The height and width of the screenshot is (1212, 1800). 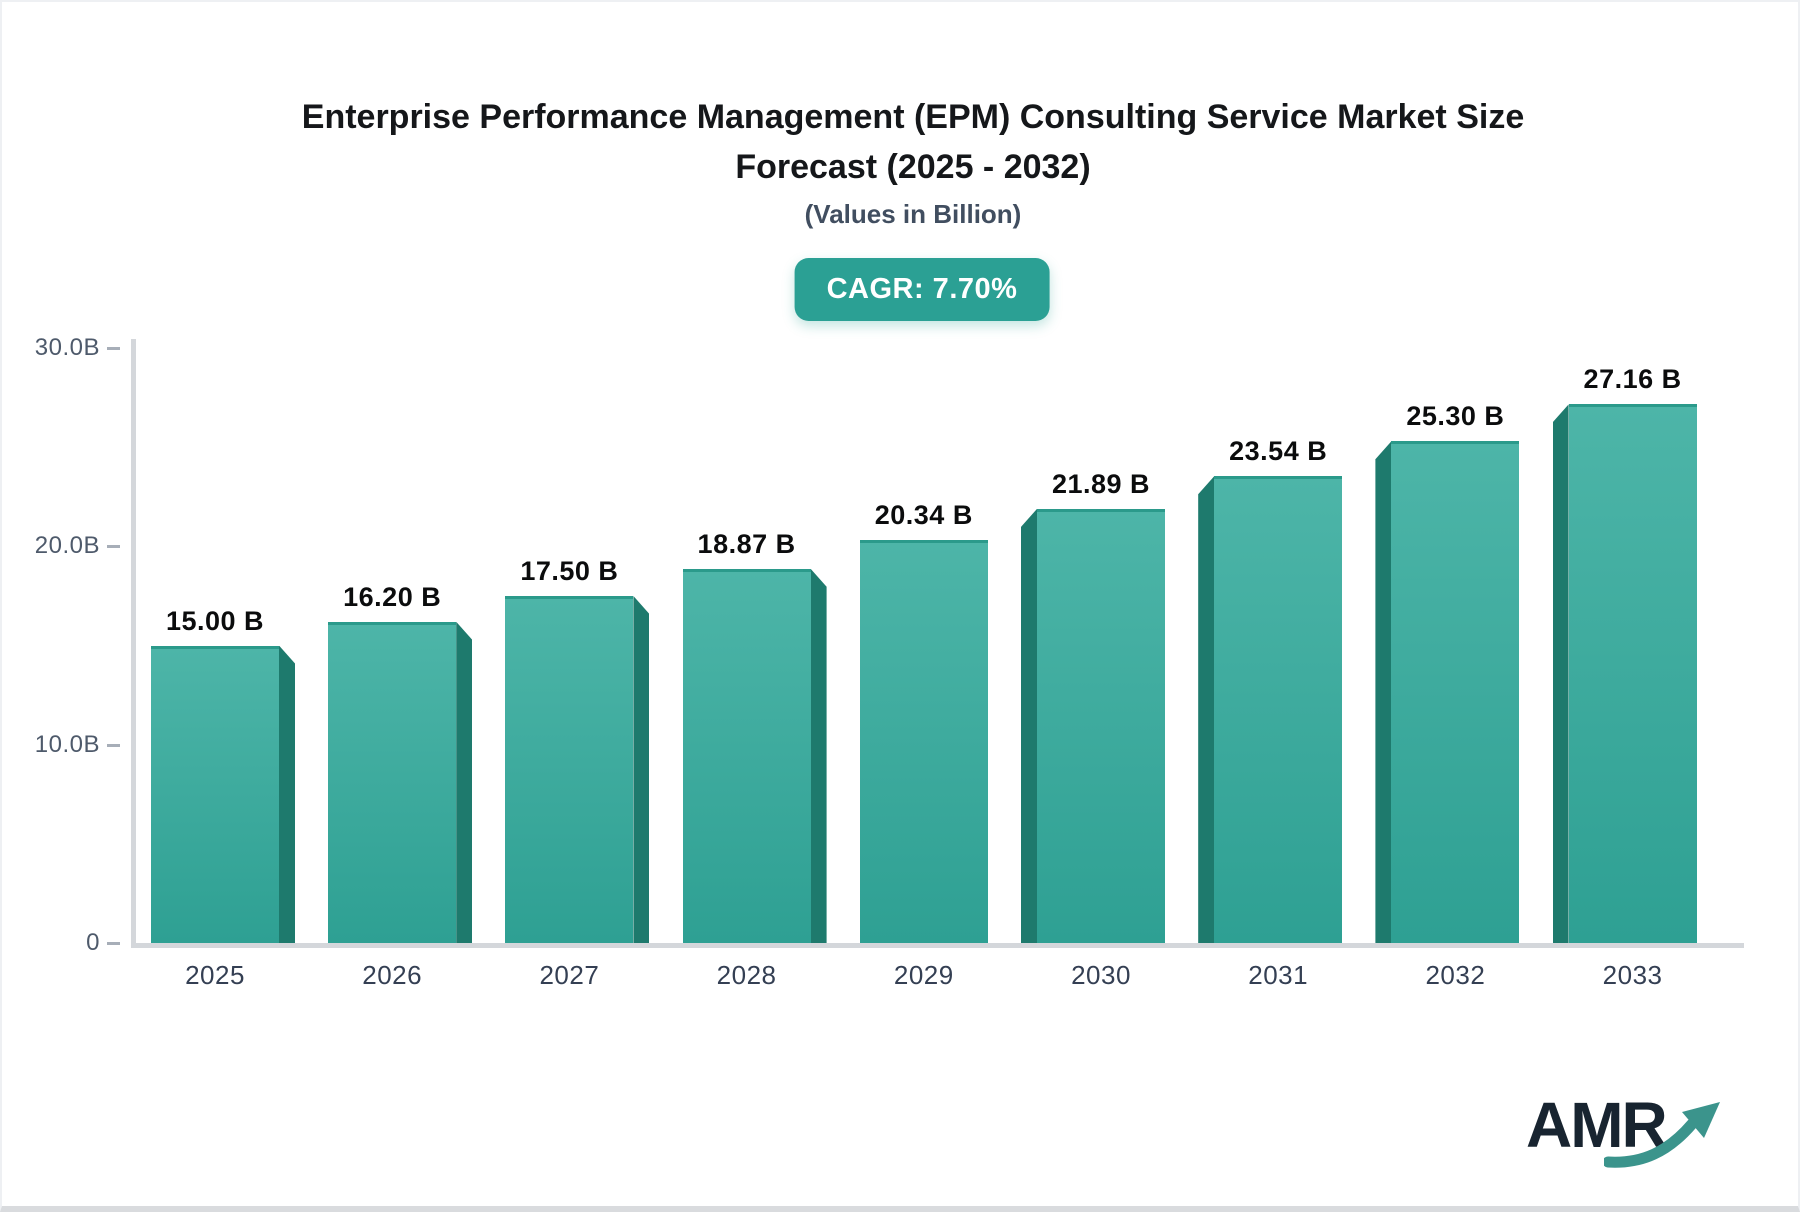 What do you see at coordinates (913, 167) in the screenshot?
I see `chart-title-line2: Forecast (2025 - 2032)` at bounding box center [913, 167].